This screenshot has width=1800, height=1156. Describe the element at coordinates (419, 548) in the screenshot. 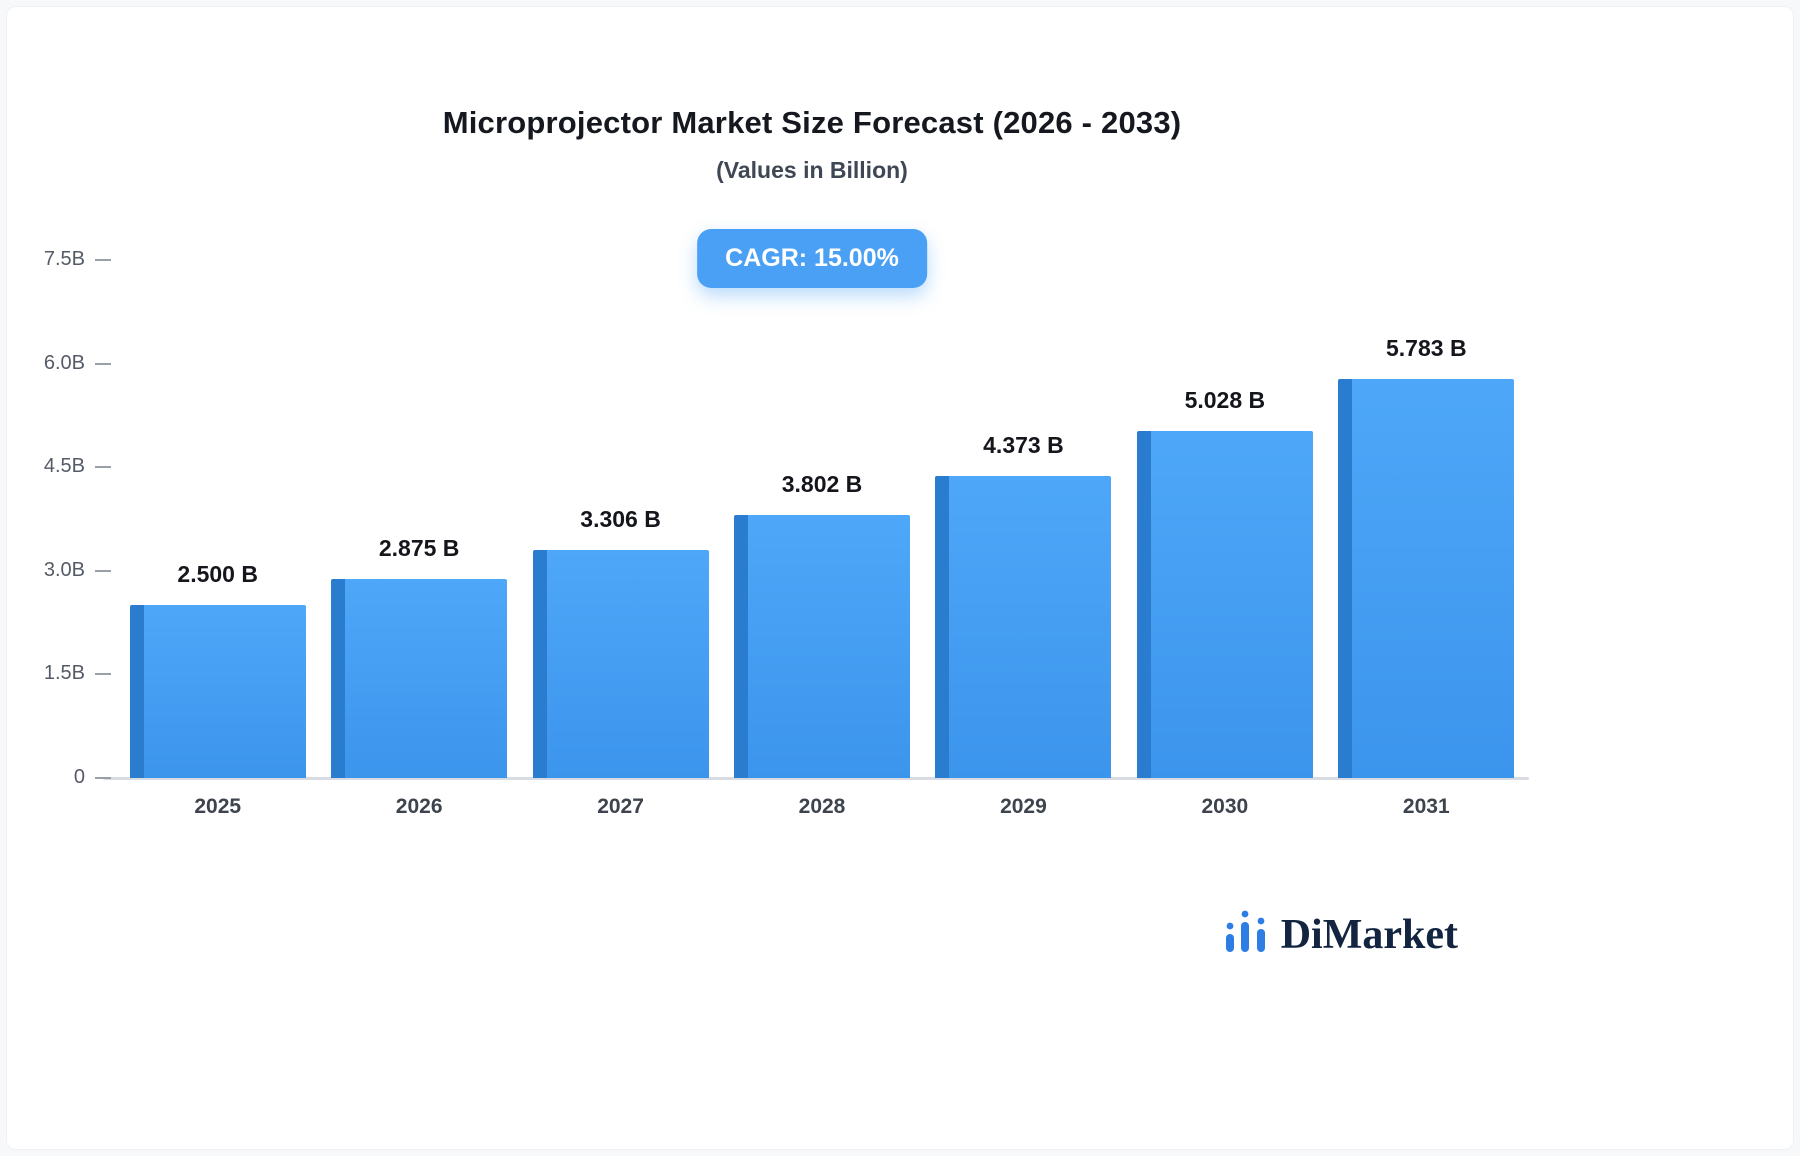

I see `bar-value-label: 2.875 B` at that location.